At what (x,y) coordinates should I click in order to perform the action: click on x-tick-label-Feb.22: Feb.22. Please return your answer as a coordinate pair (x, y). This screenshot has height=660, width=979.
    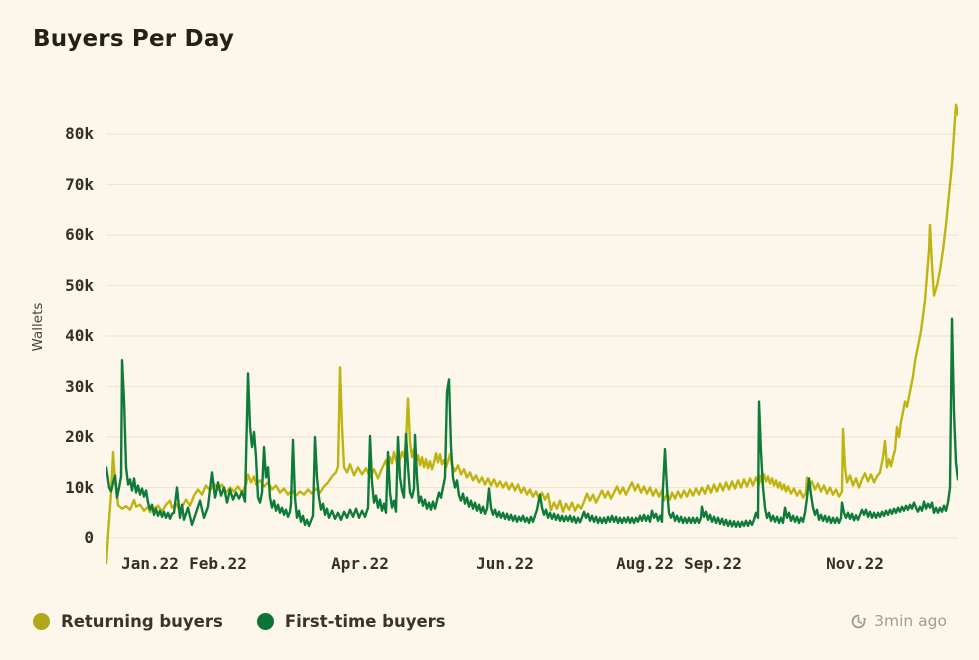
    Looking at the image, I should click on (218, 563).